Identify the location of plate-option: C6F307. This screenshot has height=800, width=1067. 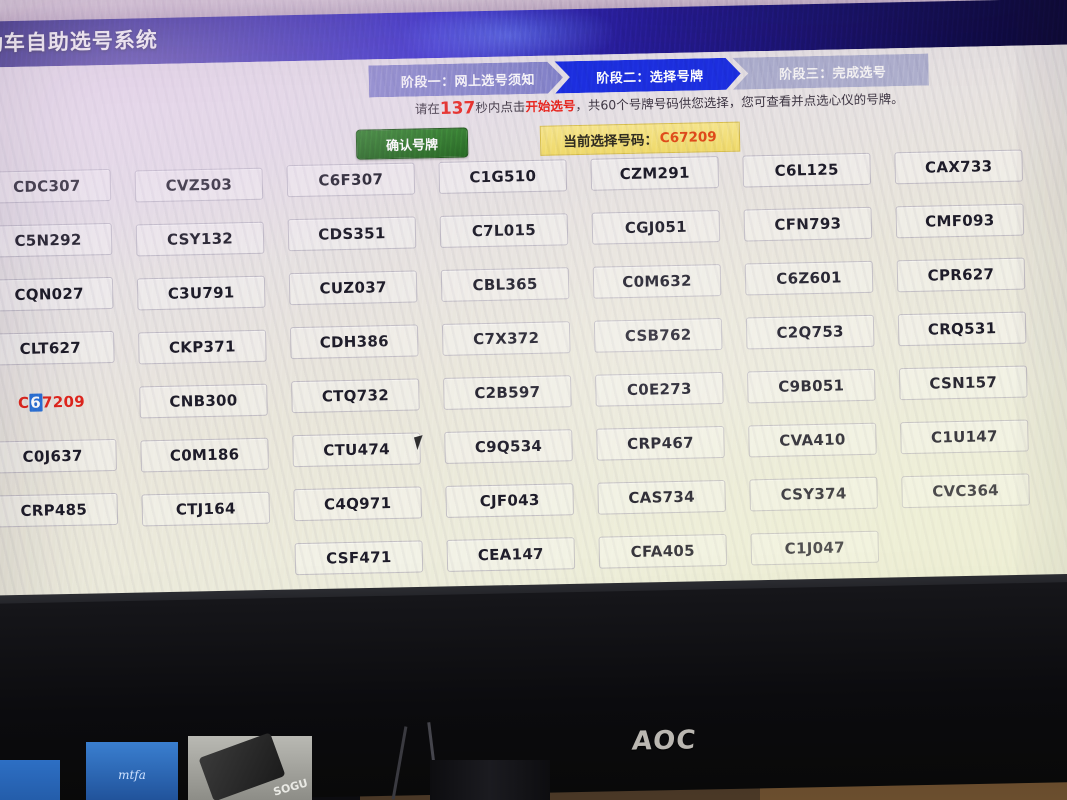
(351, 180).